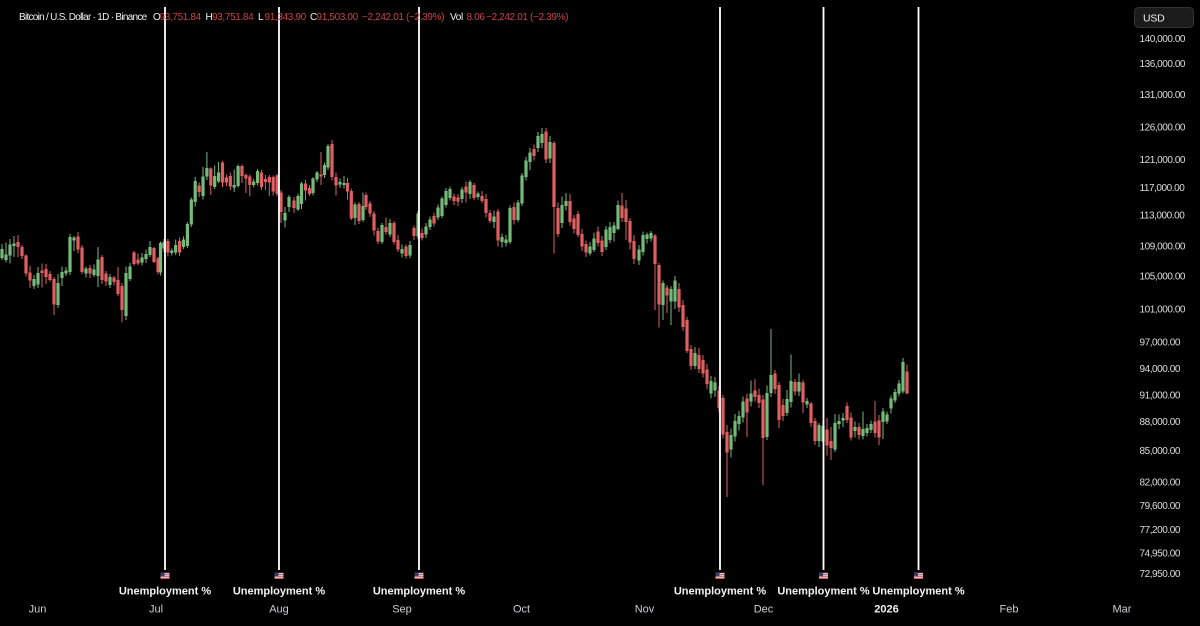  I want to click on svg-text: Mar, so click(1122, 610).